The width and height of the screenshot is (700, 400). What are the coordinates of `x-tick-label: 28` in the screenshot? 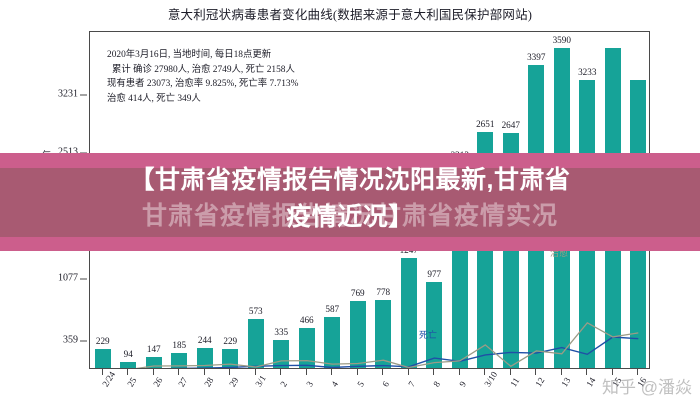 It's located at (208, 382).